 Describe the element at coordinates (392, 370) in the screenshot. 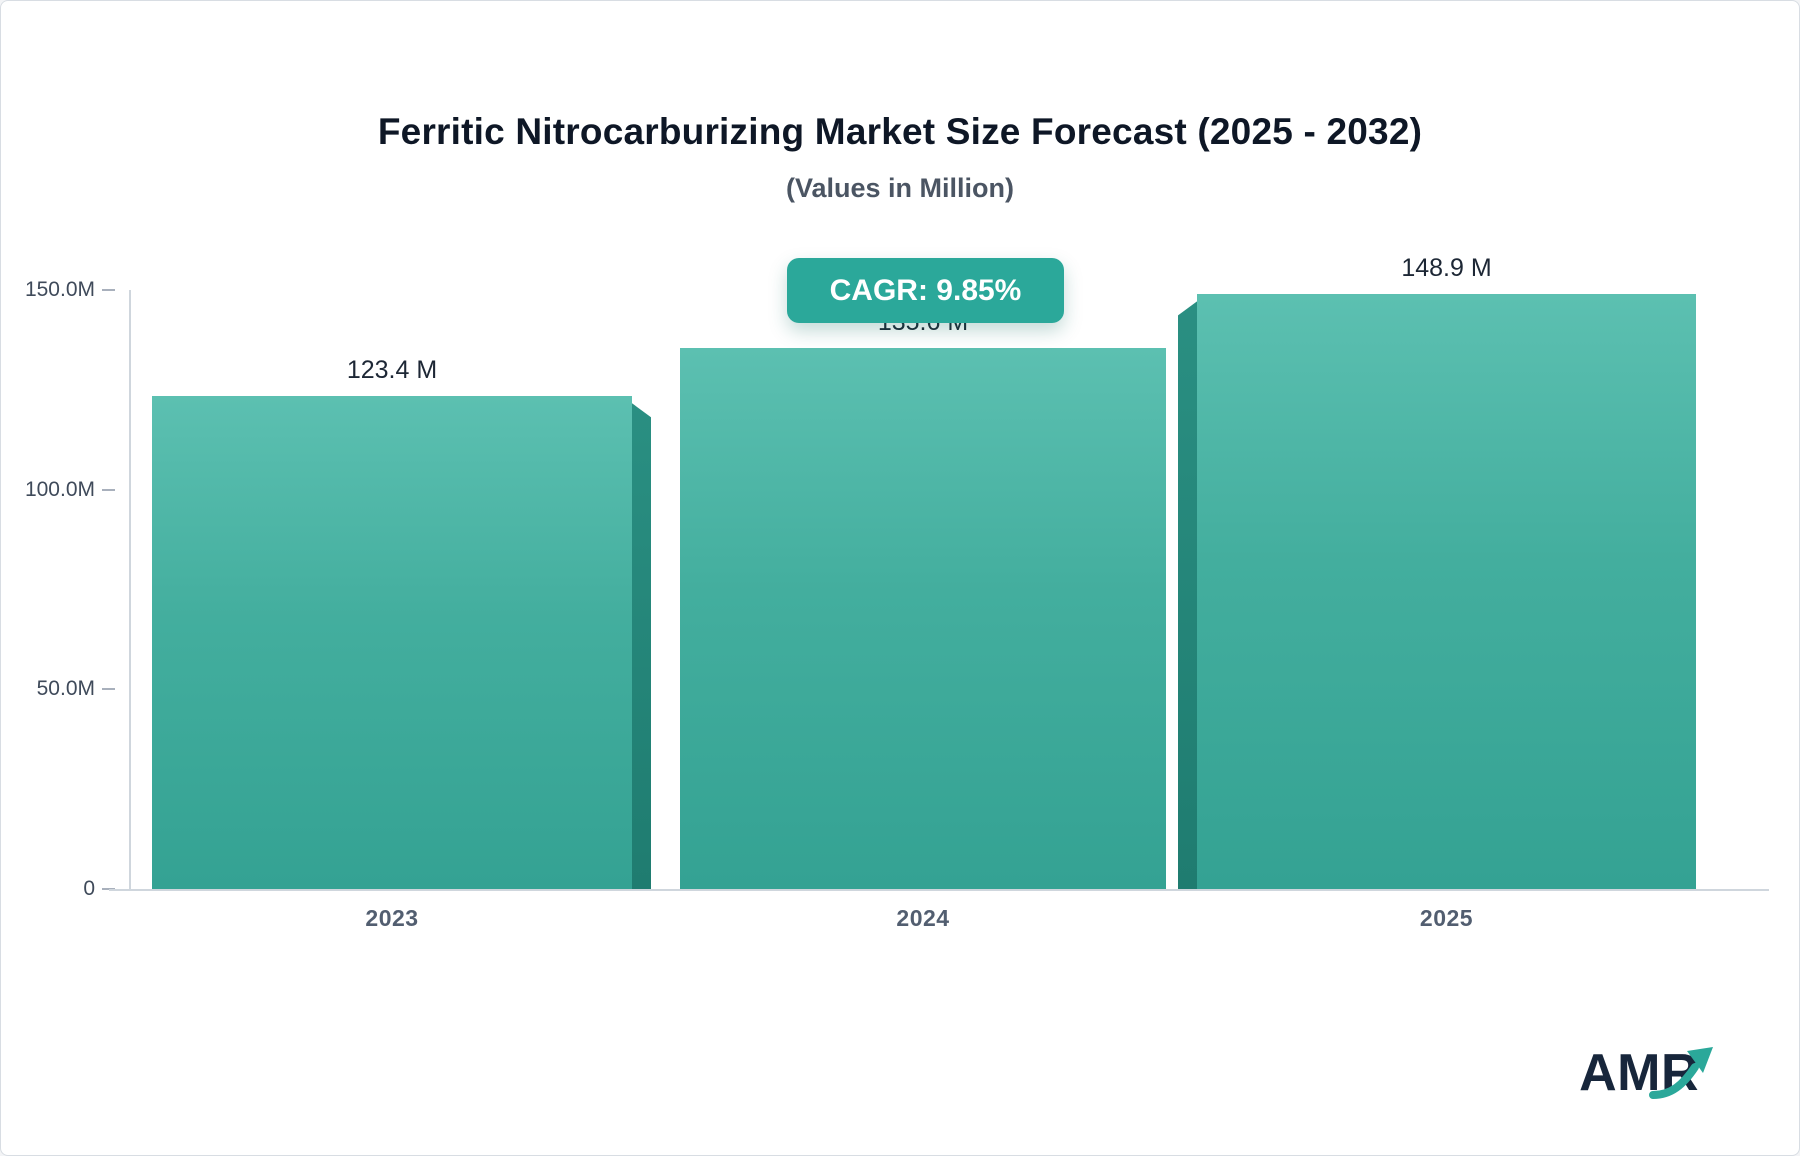

I see `bar-value-label: 123.4 M` at that location.